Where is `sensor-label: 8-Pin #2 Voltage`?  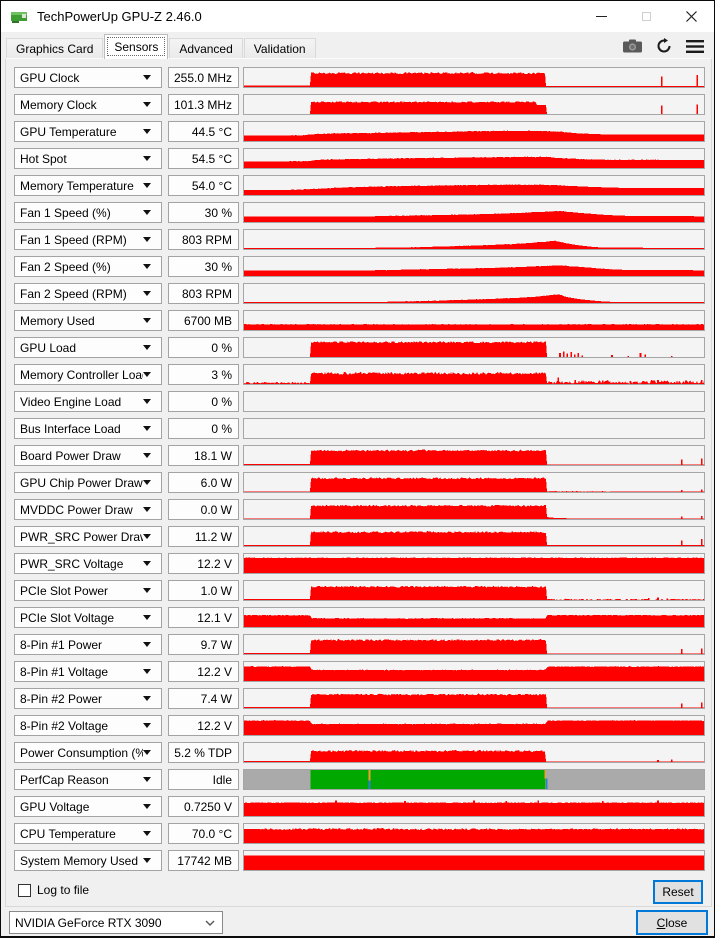 sensor-label: 8-Pin #2 Voltage is located at coordinates (64, 725).